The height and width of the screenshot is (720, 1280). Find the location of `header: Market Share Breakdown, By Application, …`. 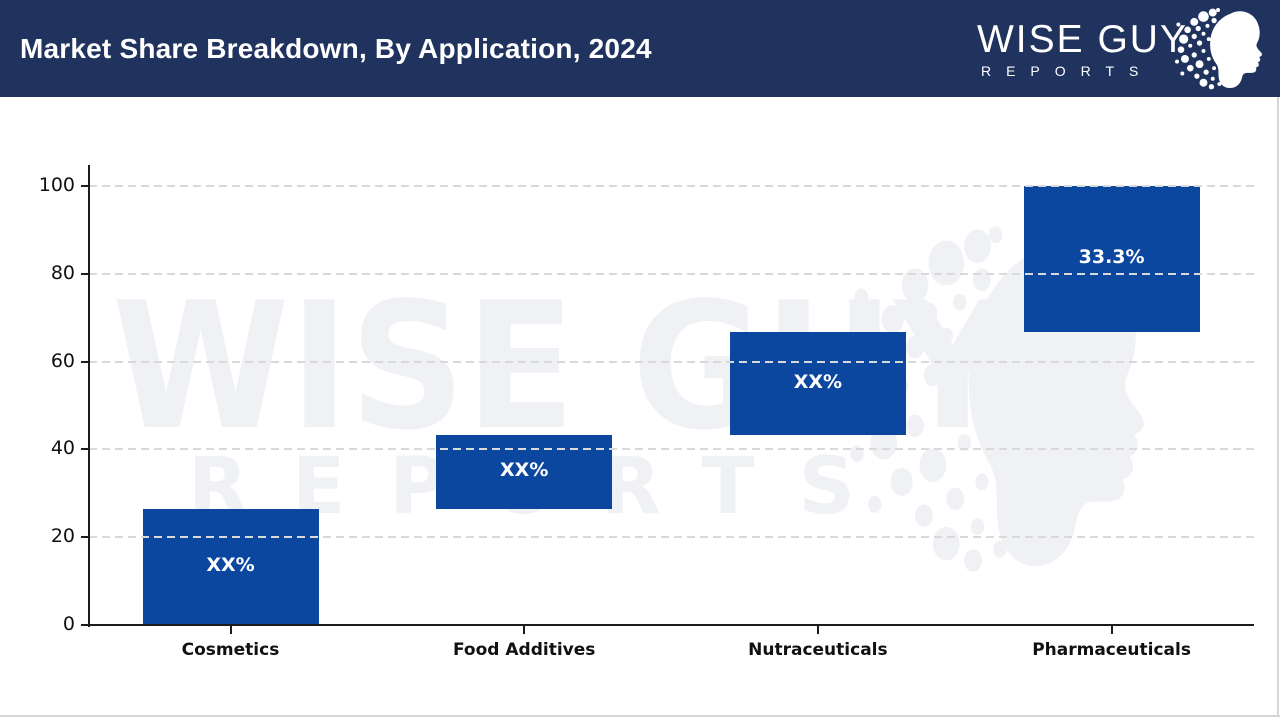

header: Market Share Breakdown, By Application, … is located at coordinates (640, 48).